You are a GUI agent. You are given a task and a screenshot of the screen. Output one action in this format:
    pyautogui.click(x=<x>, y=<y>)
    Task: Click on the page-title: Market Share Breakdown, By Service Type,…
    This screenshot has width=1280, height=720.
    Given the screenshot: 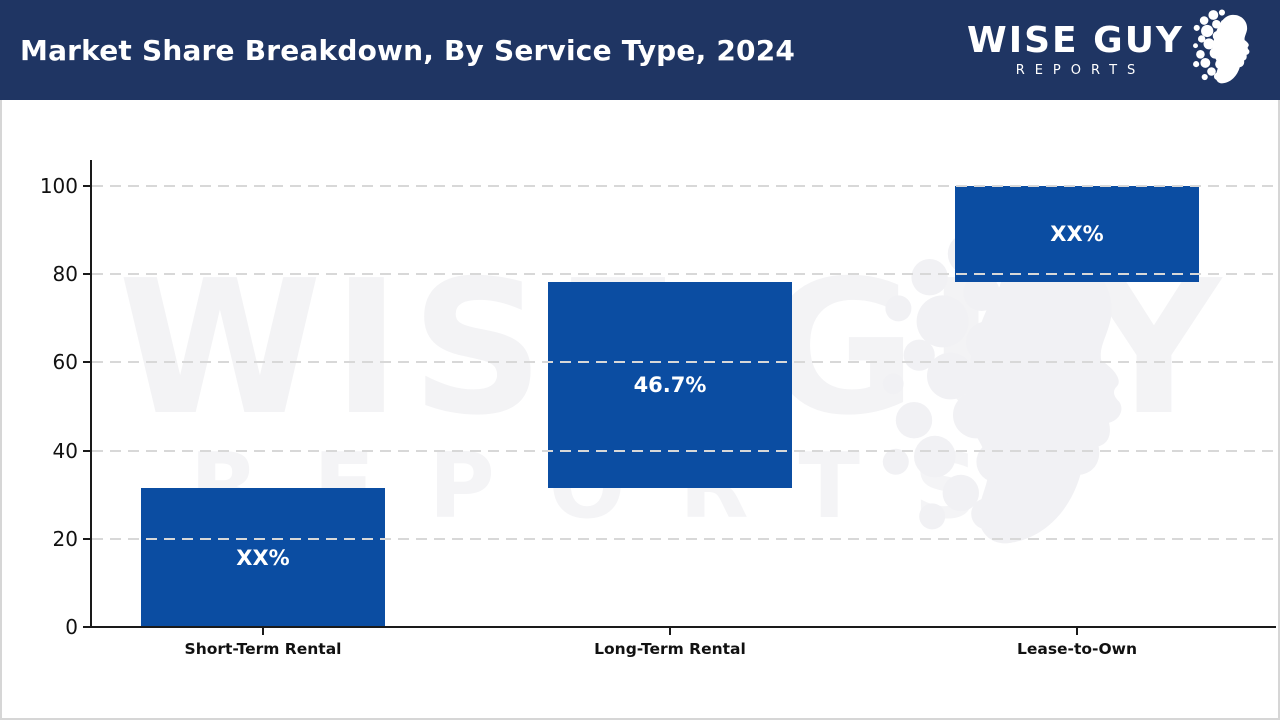 What is the action you would take?
    pyautogui.click(x=408, y=50)
    